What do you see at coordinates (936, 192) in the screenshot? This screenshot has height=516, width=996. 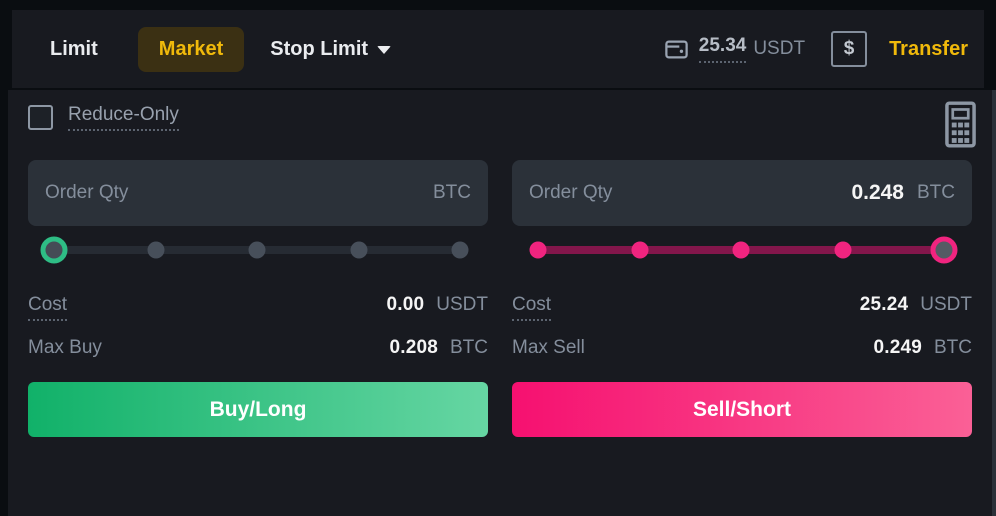 I see `sell-qty-unit: BTC` at bounding box center [936, 192].